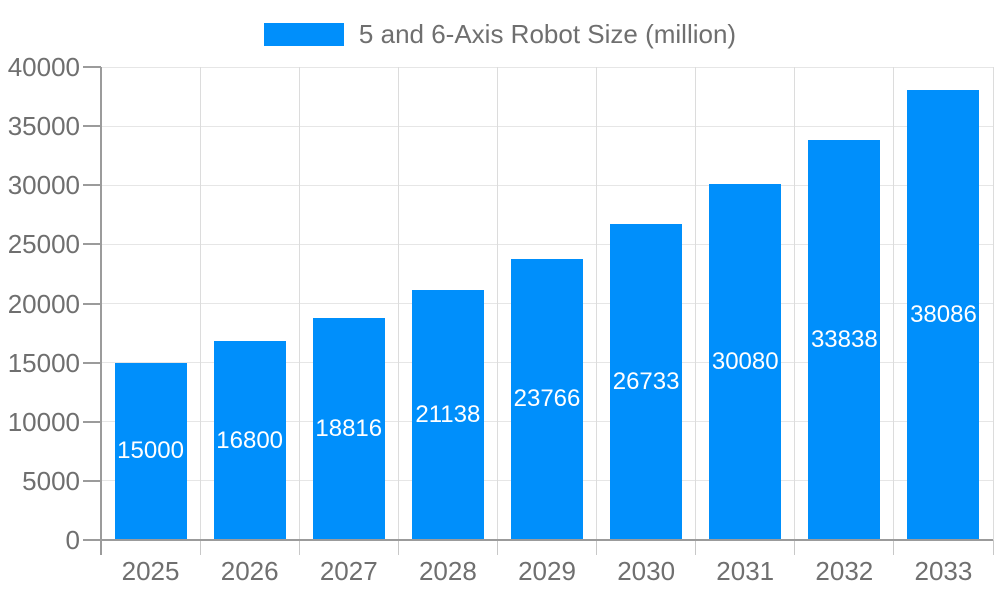  Describe the element at coordinates (547, 571) in the screenshot. I see `x-axis-label-2029: 2029` at that location.